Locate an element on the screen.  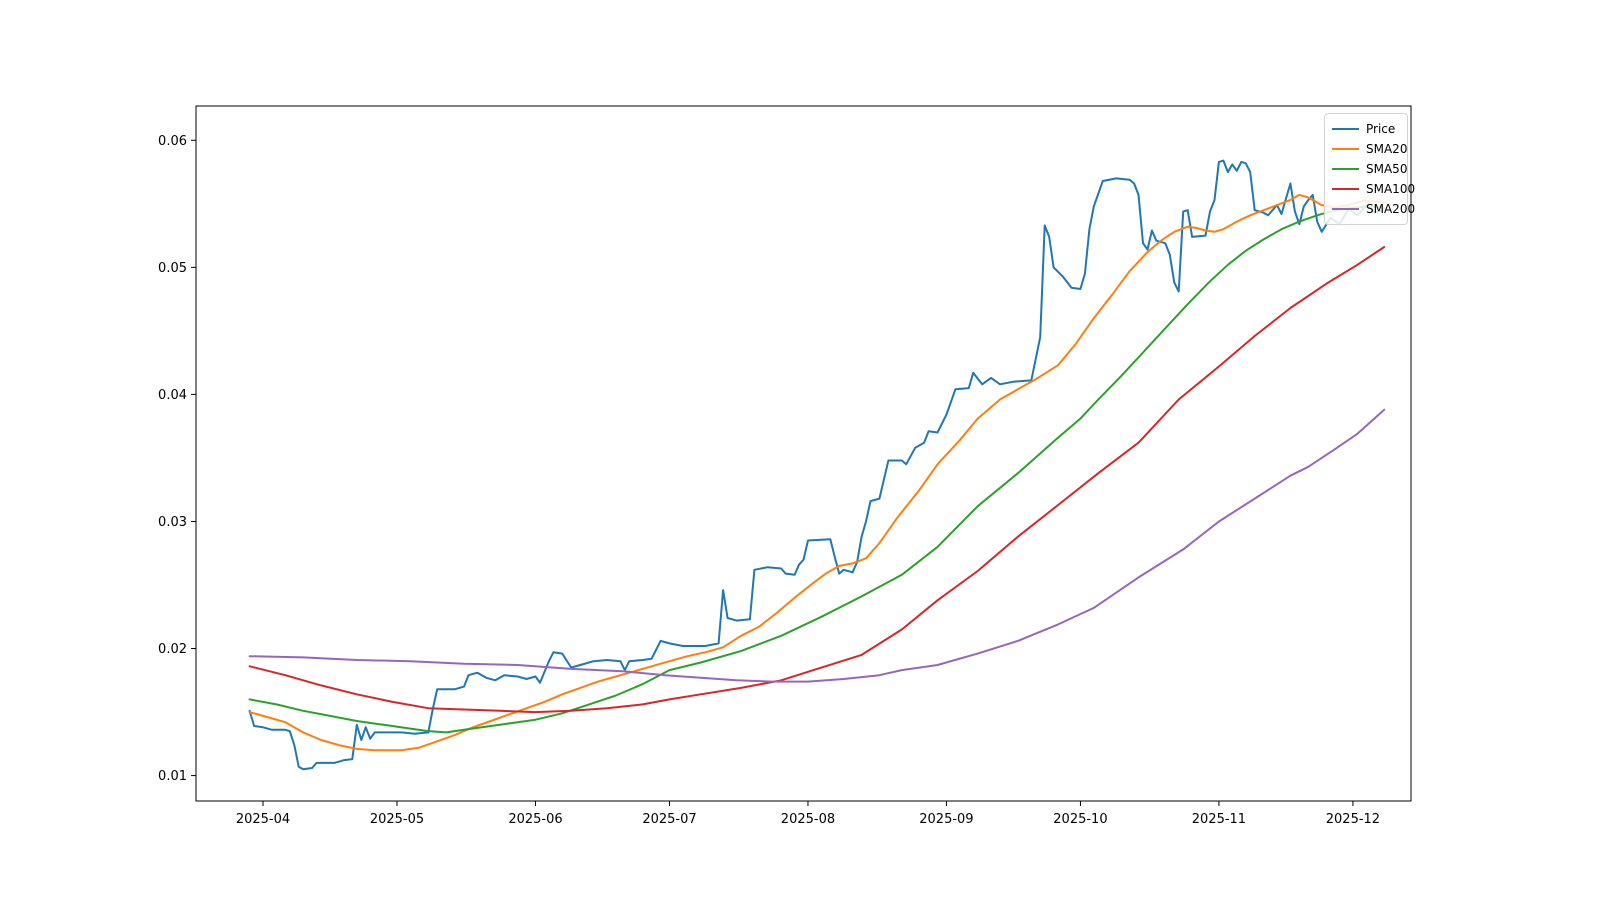
x-axis-tick-label: 2025-08 is located at coordinates (808, 819).